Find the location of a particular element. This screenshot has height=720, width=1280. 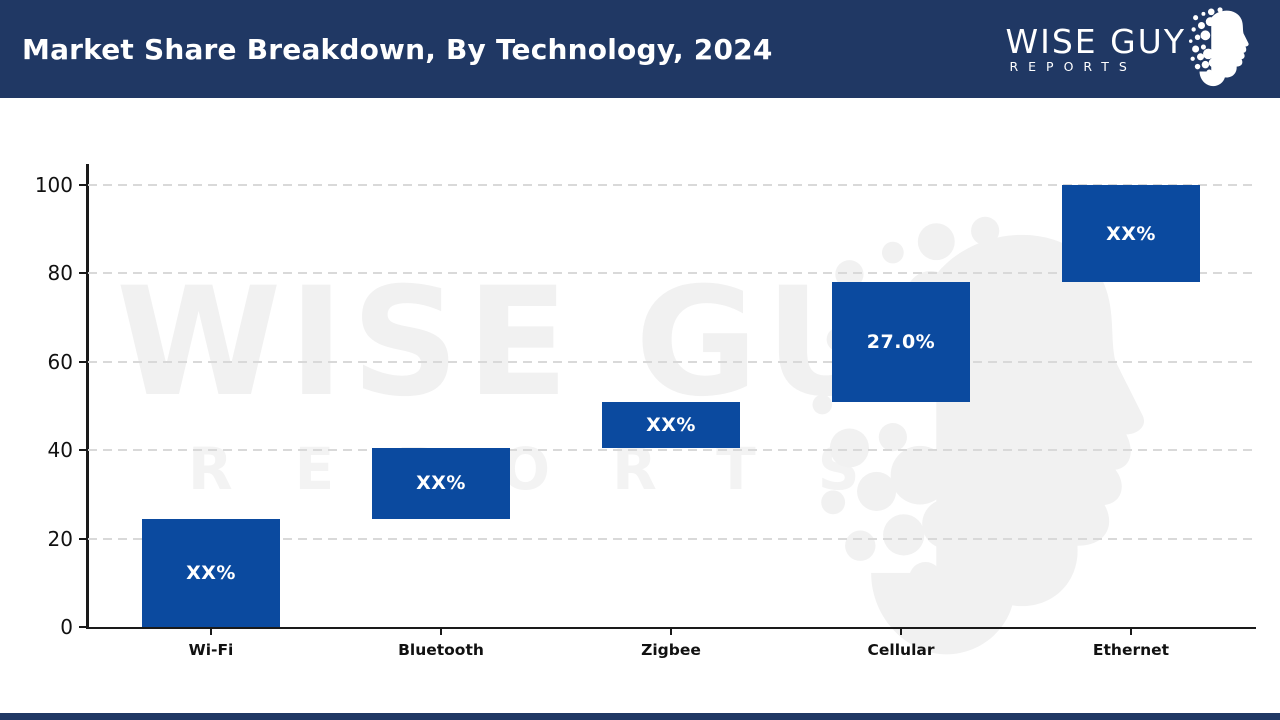

y-tick-label: 40 is located at coordinates (60, 450).